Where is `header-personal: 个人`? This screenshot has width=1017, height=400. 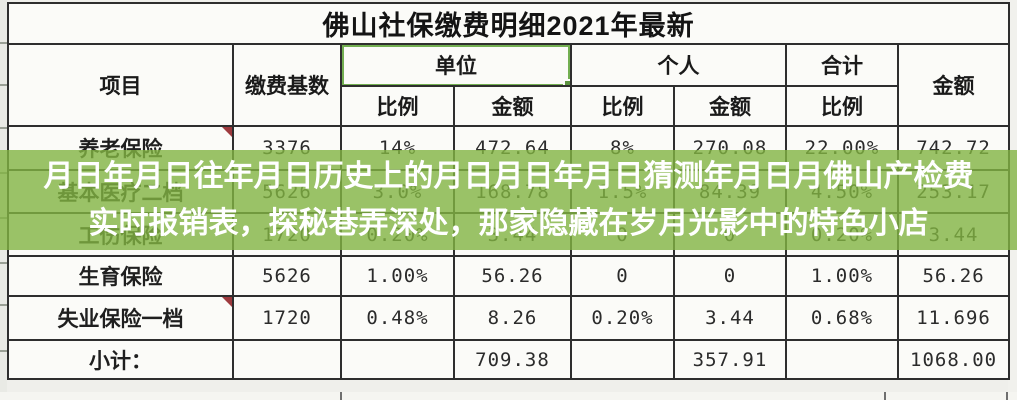 header-personal: 个人 is located at coordinates (678, 65).